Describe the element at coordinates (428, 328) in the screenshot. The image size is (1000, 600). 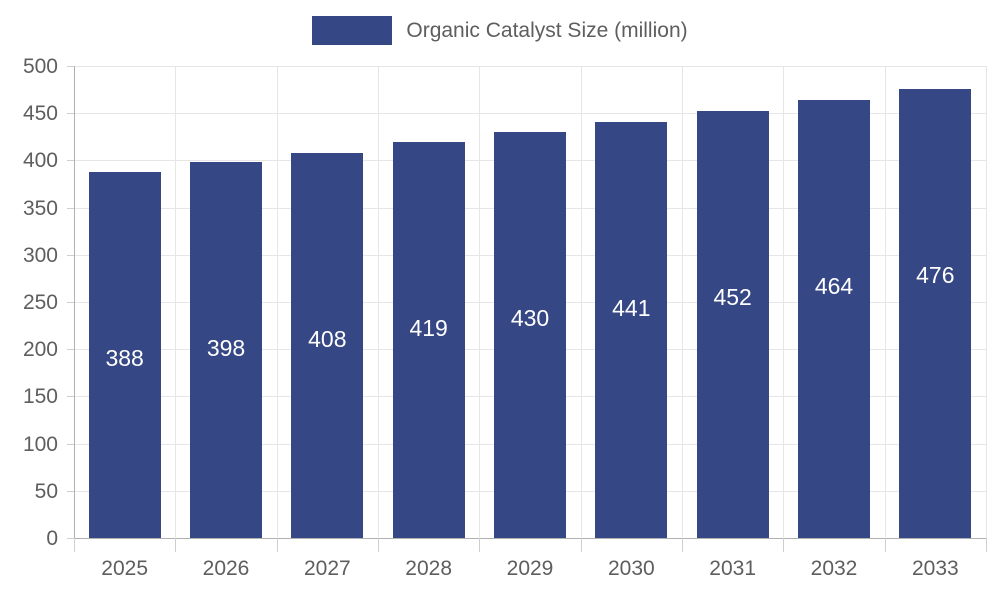
I see `bar-value-label: 419` at that location.